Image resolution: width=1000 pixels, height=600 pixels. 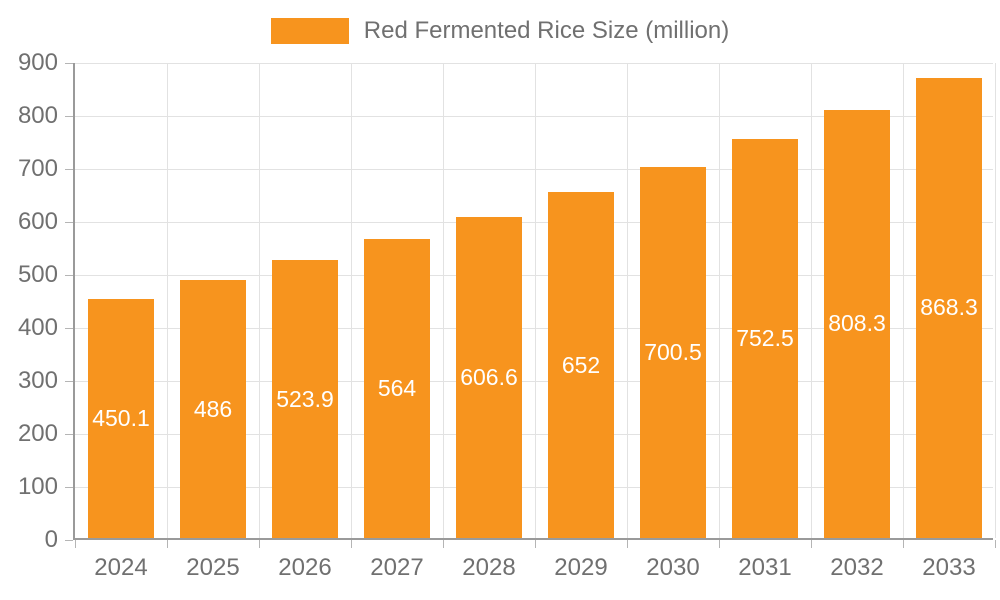 I want to click on bar-value-label: 606.6, so click(x=489, y=376).